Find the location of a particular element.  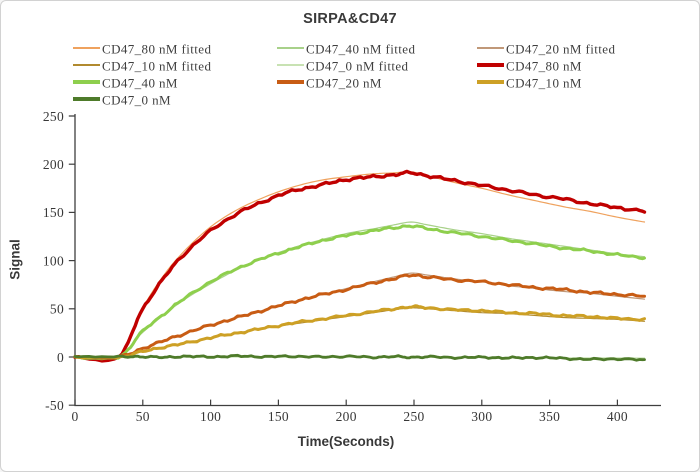

x-tick-label: 200 is located at coordinates (346, 416).